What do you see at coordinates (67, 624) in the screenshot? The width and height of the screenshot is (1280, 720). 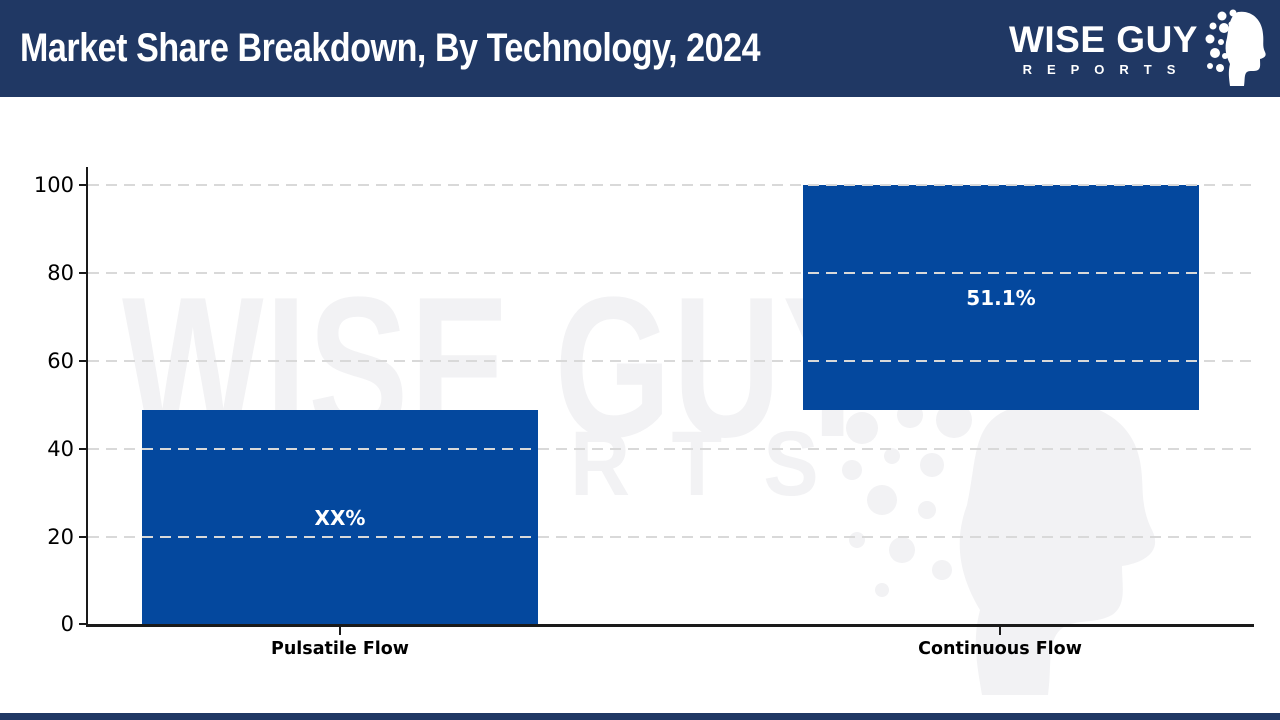 I see `y-tick-label: 0` at bounding box center [67, 624].